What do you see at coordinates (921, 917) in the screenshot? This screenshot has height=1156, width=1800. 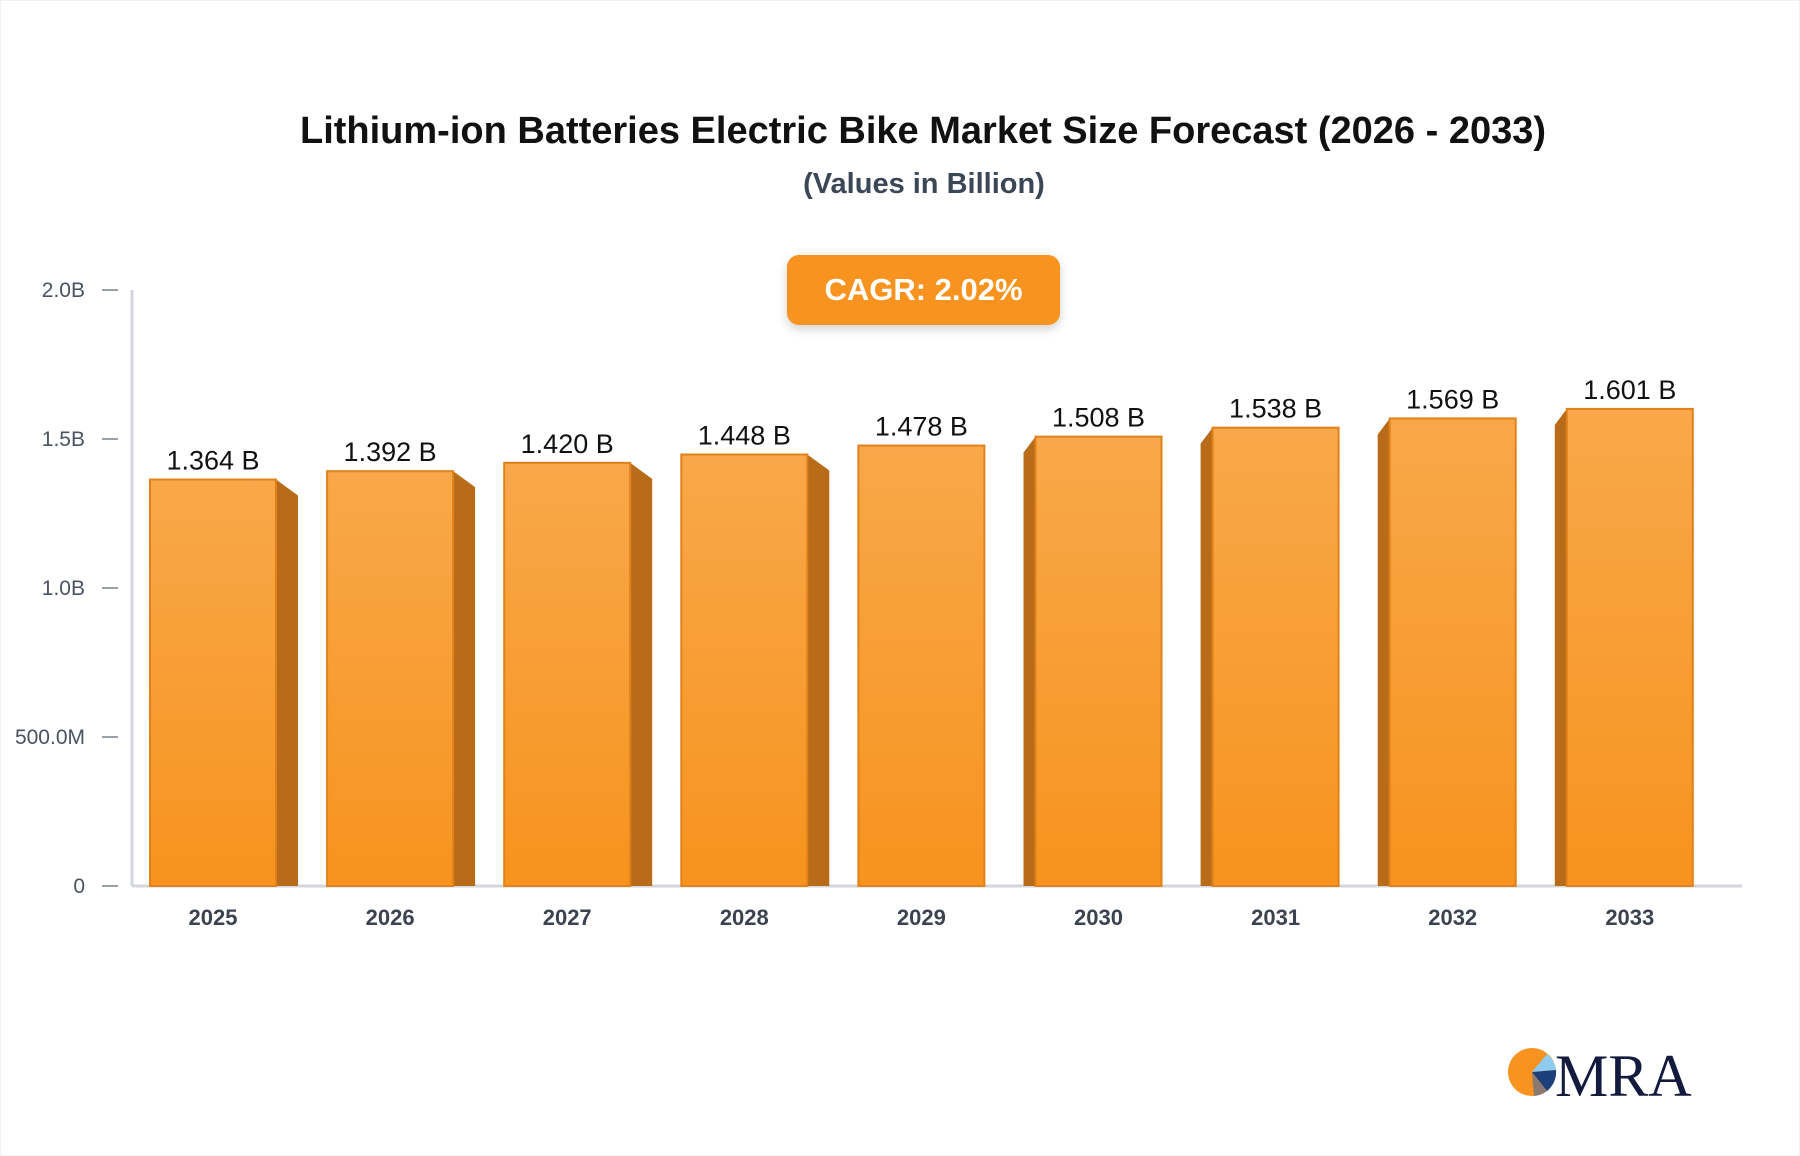 I see `x-tick-label: 2029` at bounding box center [921, 917].